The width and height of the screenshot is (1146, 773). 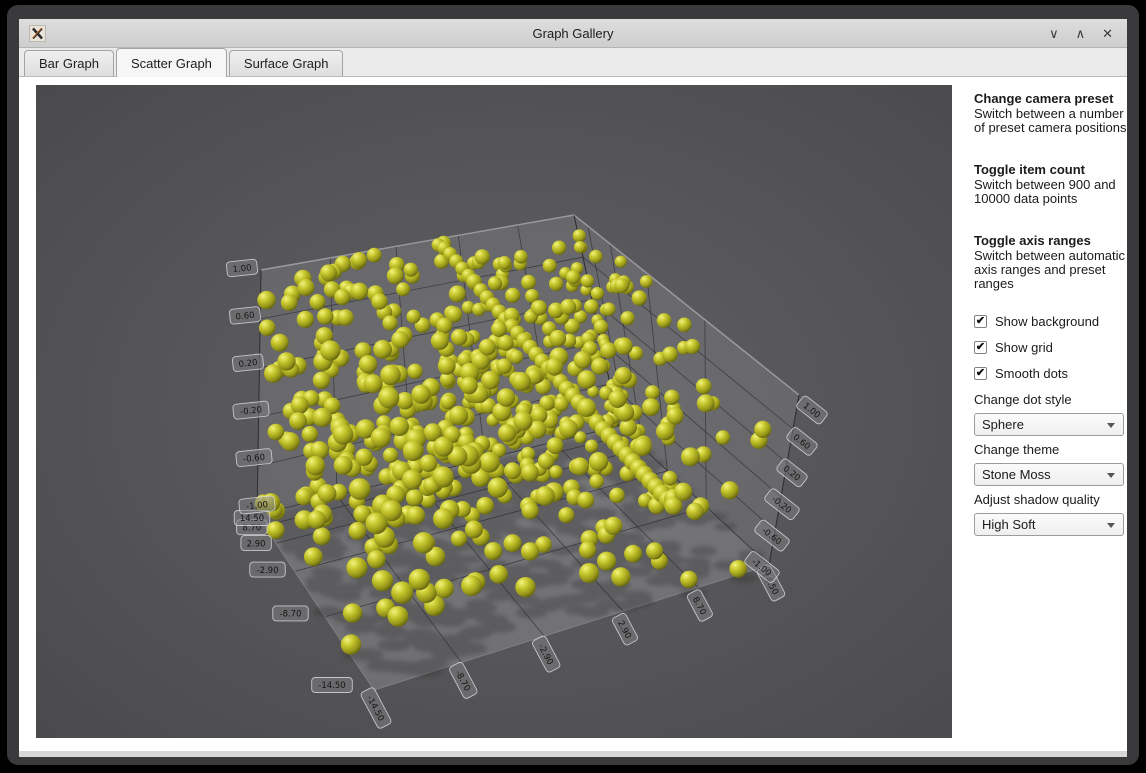 I want to click on section-desc-item-count: Switch between 900 and 10000 data points, so click(x=1045, y=191).